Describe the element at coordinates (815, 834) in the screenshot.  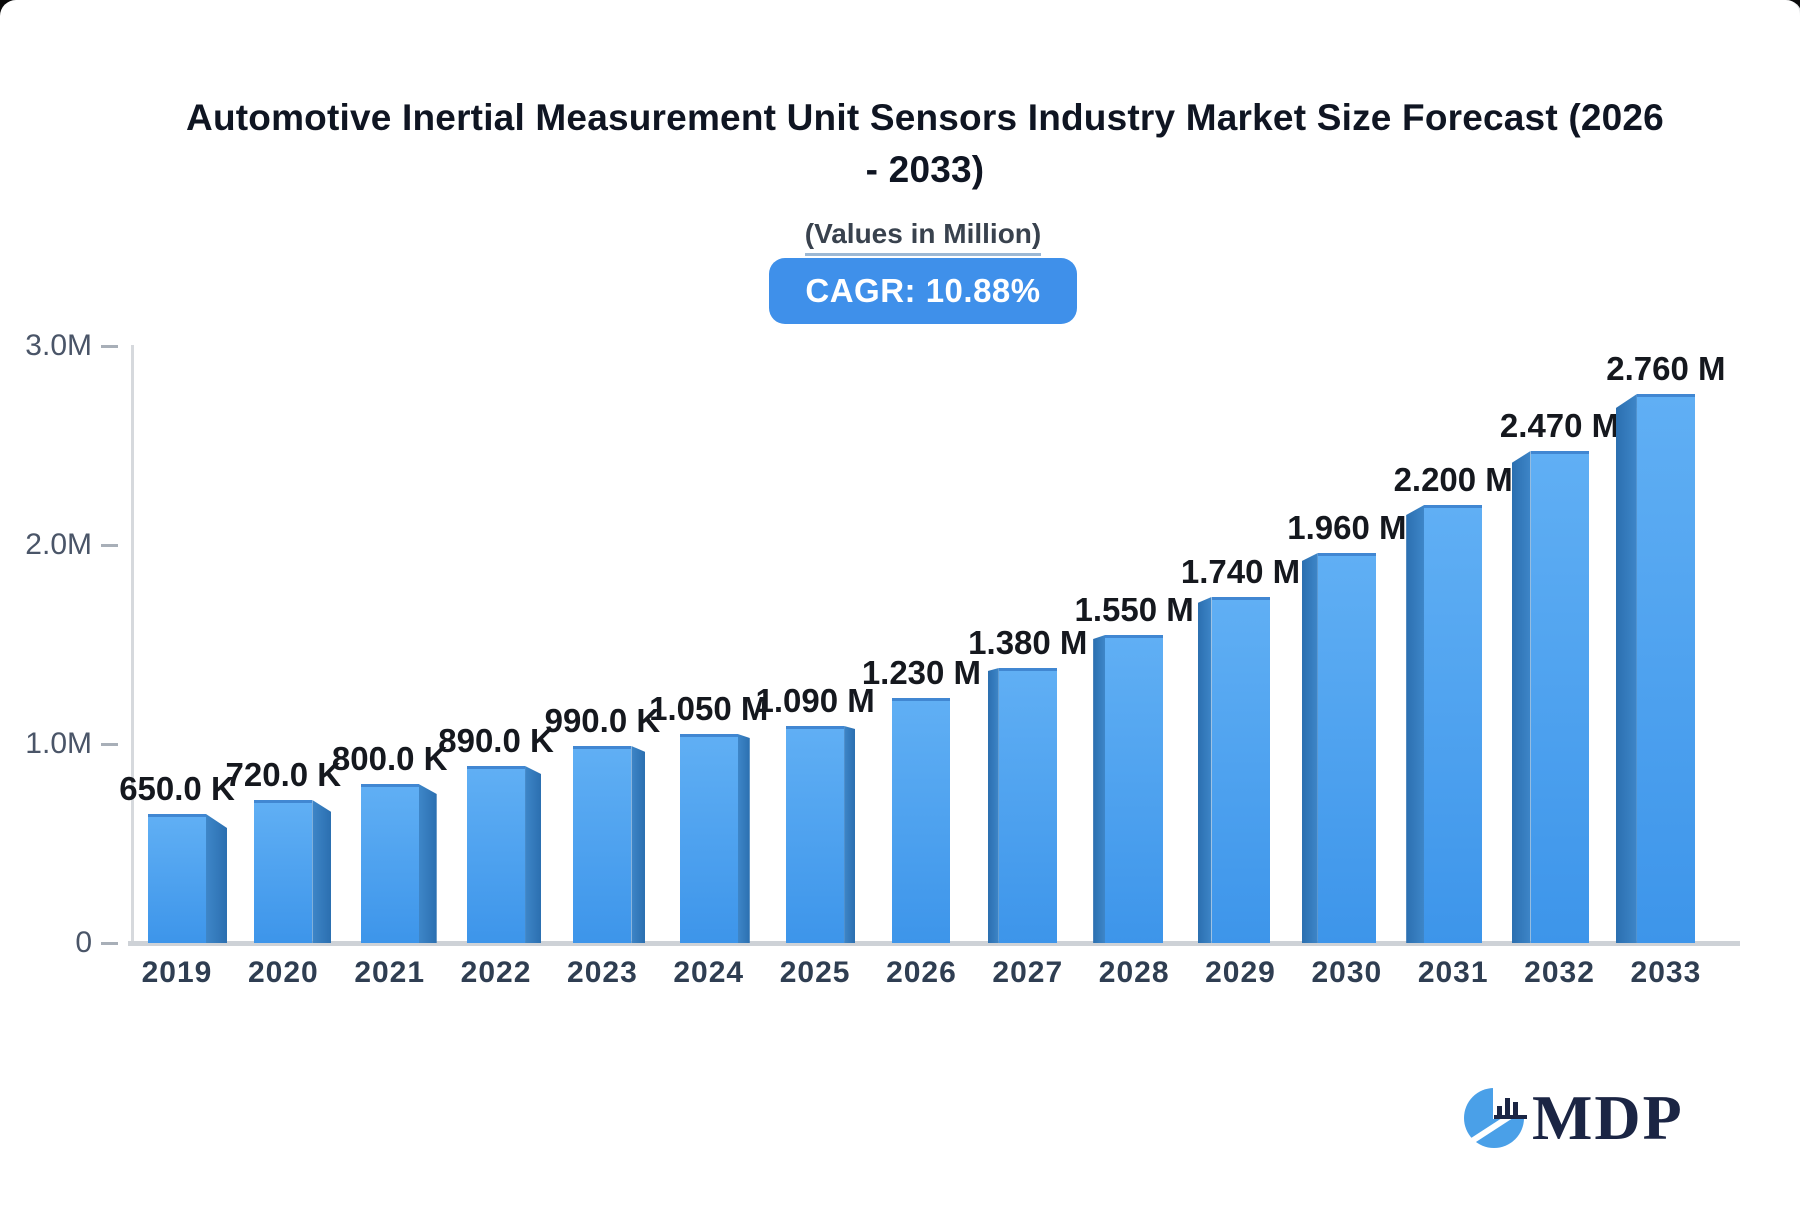
I see `bar-2025` at that location.